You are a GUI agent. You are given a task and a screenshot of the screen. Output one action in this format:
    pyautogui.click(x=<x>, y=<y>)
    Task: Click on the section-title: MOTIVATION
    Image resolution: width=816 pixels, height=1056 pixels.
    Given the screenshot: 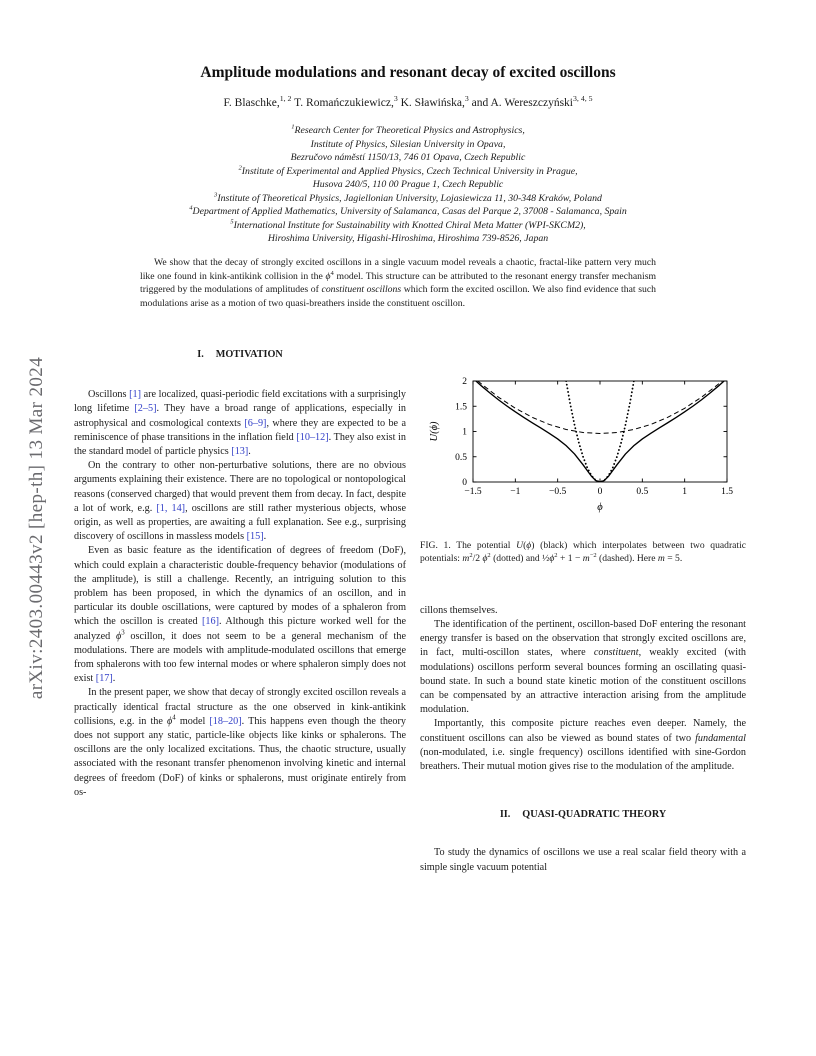 What is the action you would take?
    pyautogui.click(x=249, y=354)
    